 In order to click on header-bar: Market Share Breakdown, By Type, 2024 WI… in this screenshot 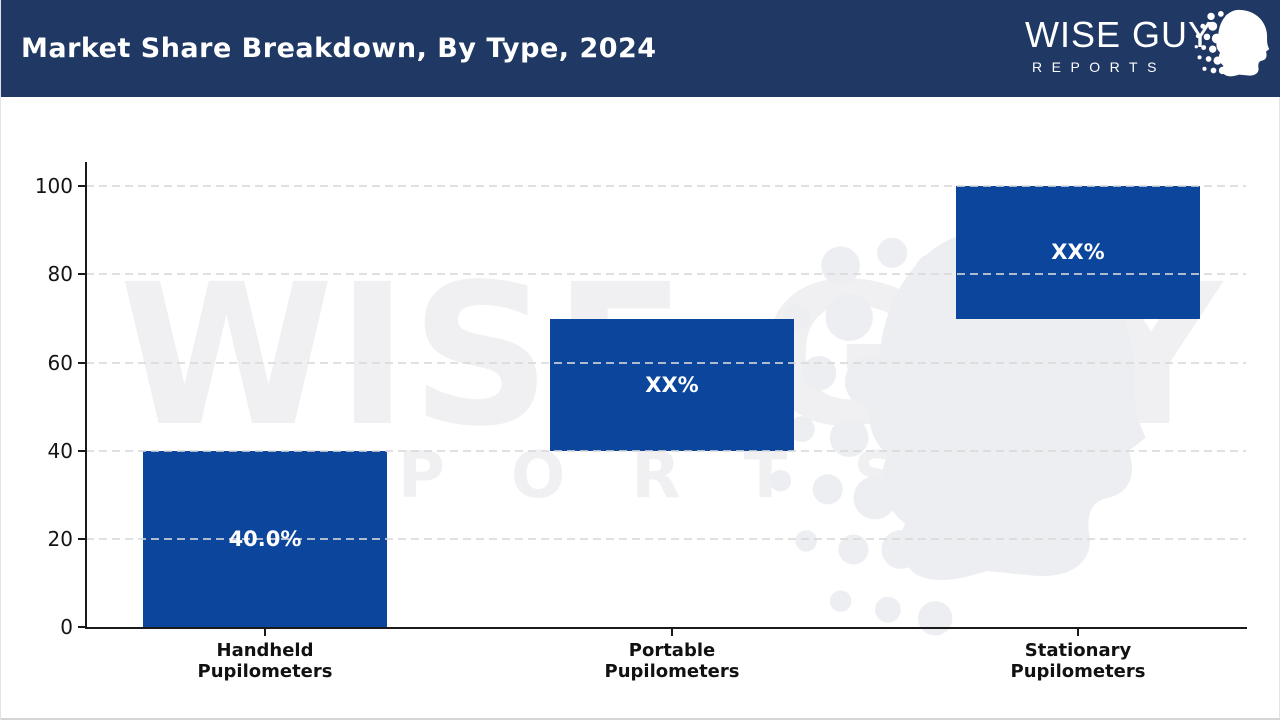, I will do `click(640, 48)`.